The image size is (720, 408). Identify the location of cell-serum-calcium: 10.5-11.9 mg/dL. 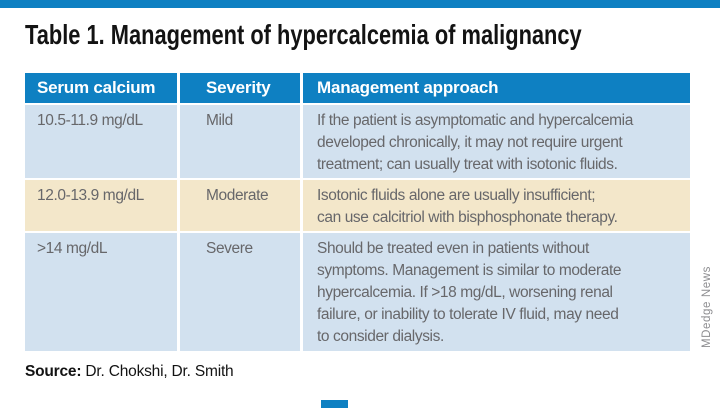
(102, 140).